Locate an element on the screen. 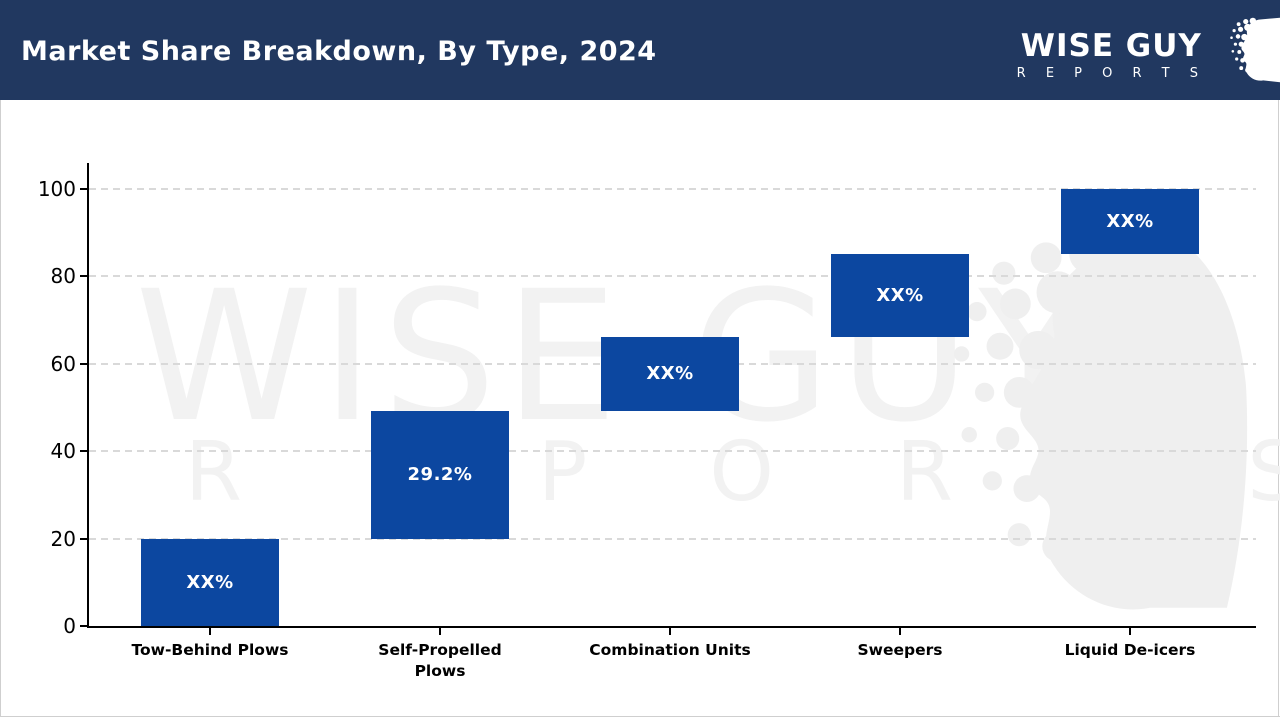 Image resolution: width=1280 pixels, height=720 pixels. bar-combination-units: XX% is located at coordinates (670, 373).